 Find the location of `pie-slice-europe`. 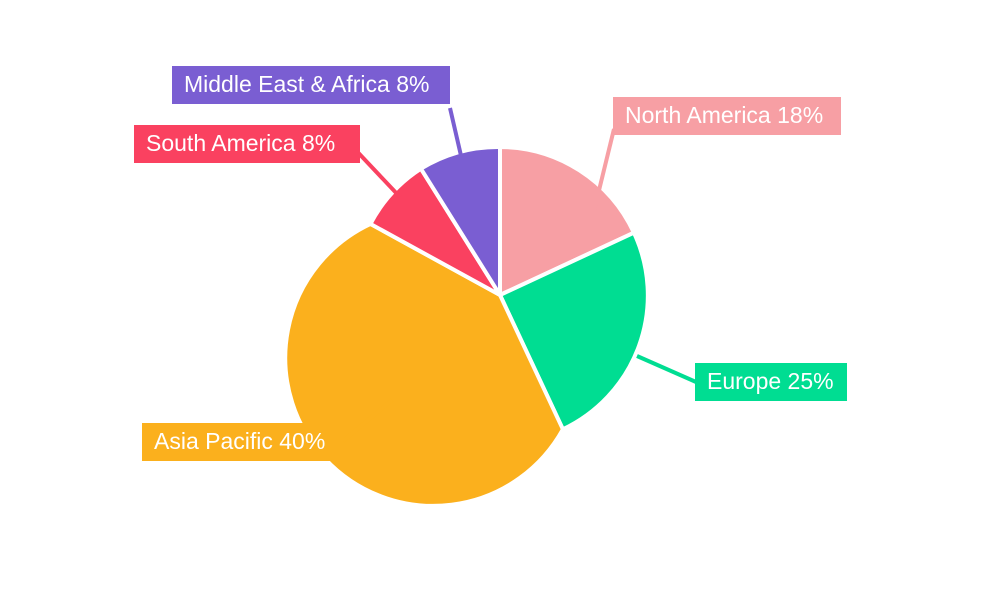

pie-slice-europe is located at coordinates (574, 331).